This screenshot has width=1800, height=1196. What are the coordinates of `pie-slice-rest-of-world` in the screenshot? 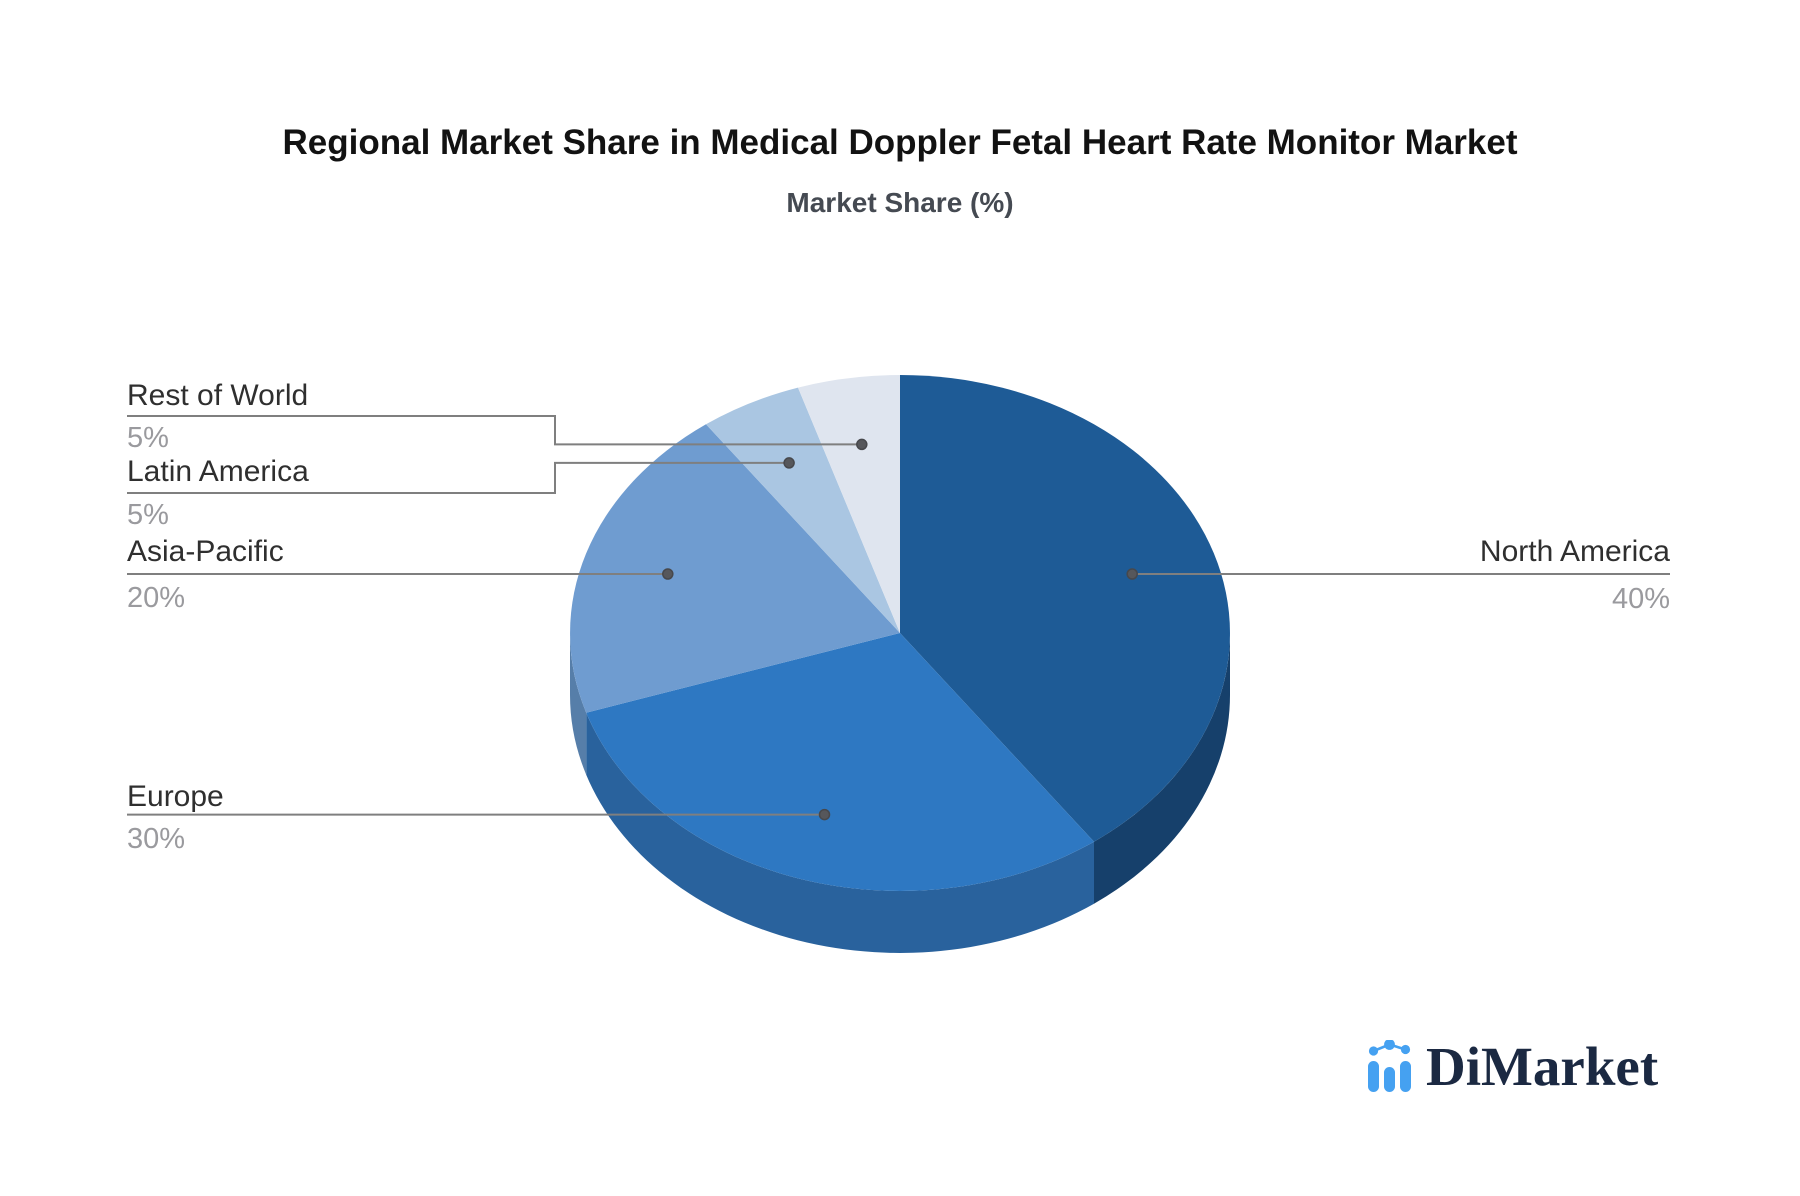 It's located at (849, 503).